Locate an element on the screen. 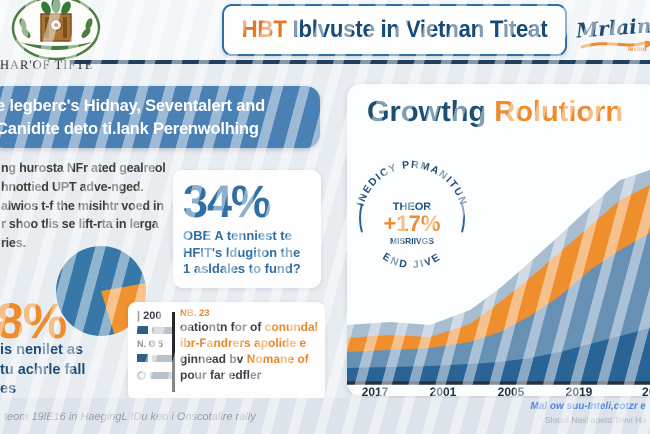 Image resolution: width=650 pixels, height=434 pixels. legend-circle-icon is located at coordinates (141, 375).